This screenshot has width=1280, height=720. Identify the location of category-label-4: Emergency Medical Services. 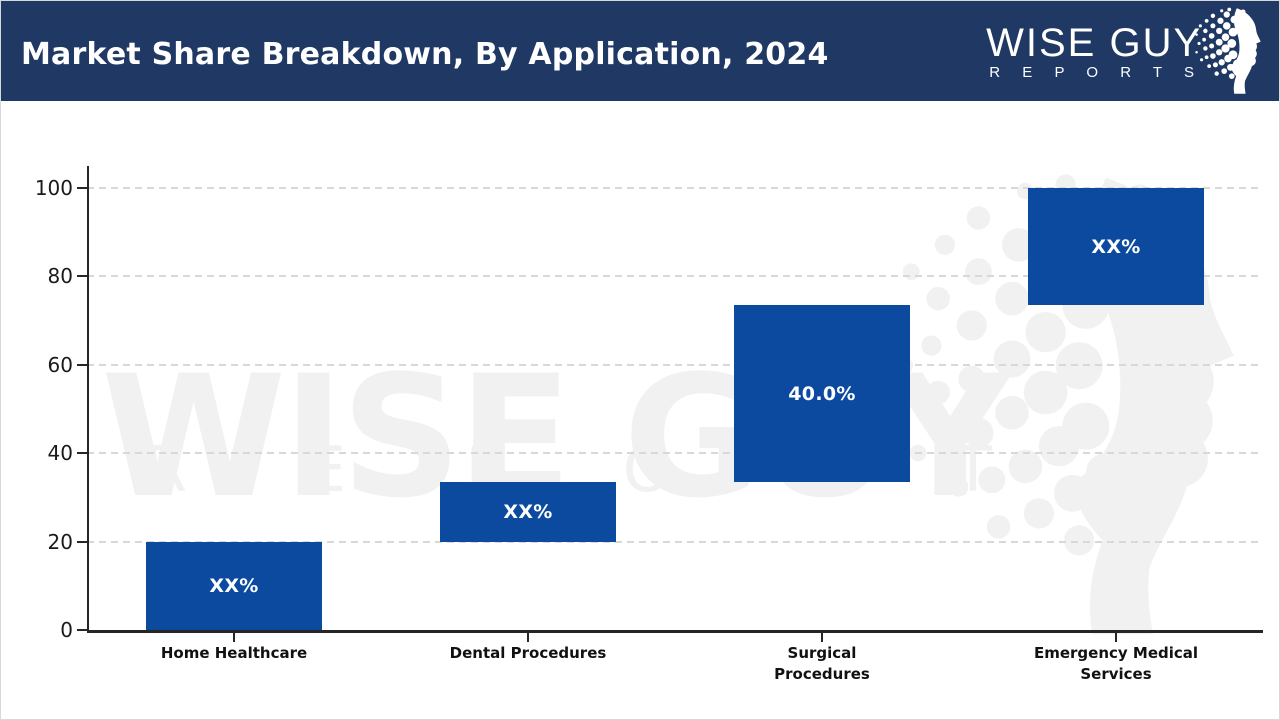
(1116, 663).